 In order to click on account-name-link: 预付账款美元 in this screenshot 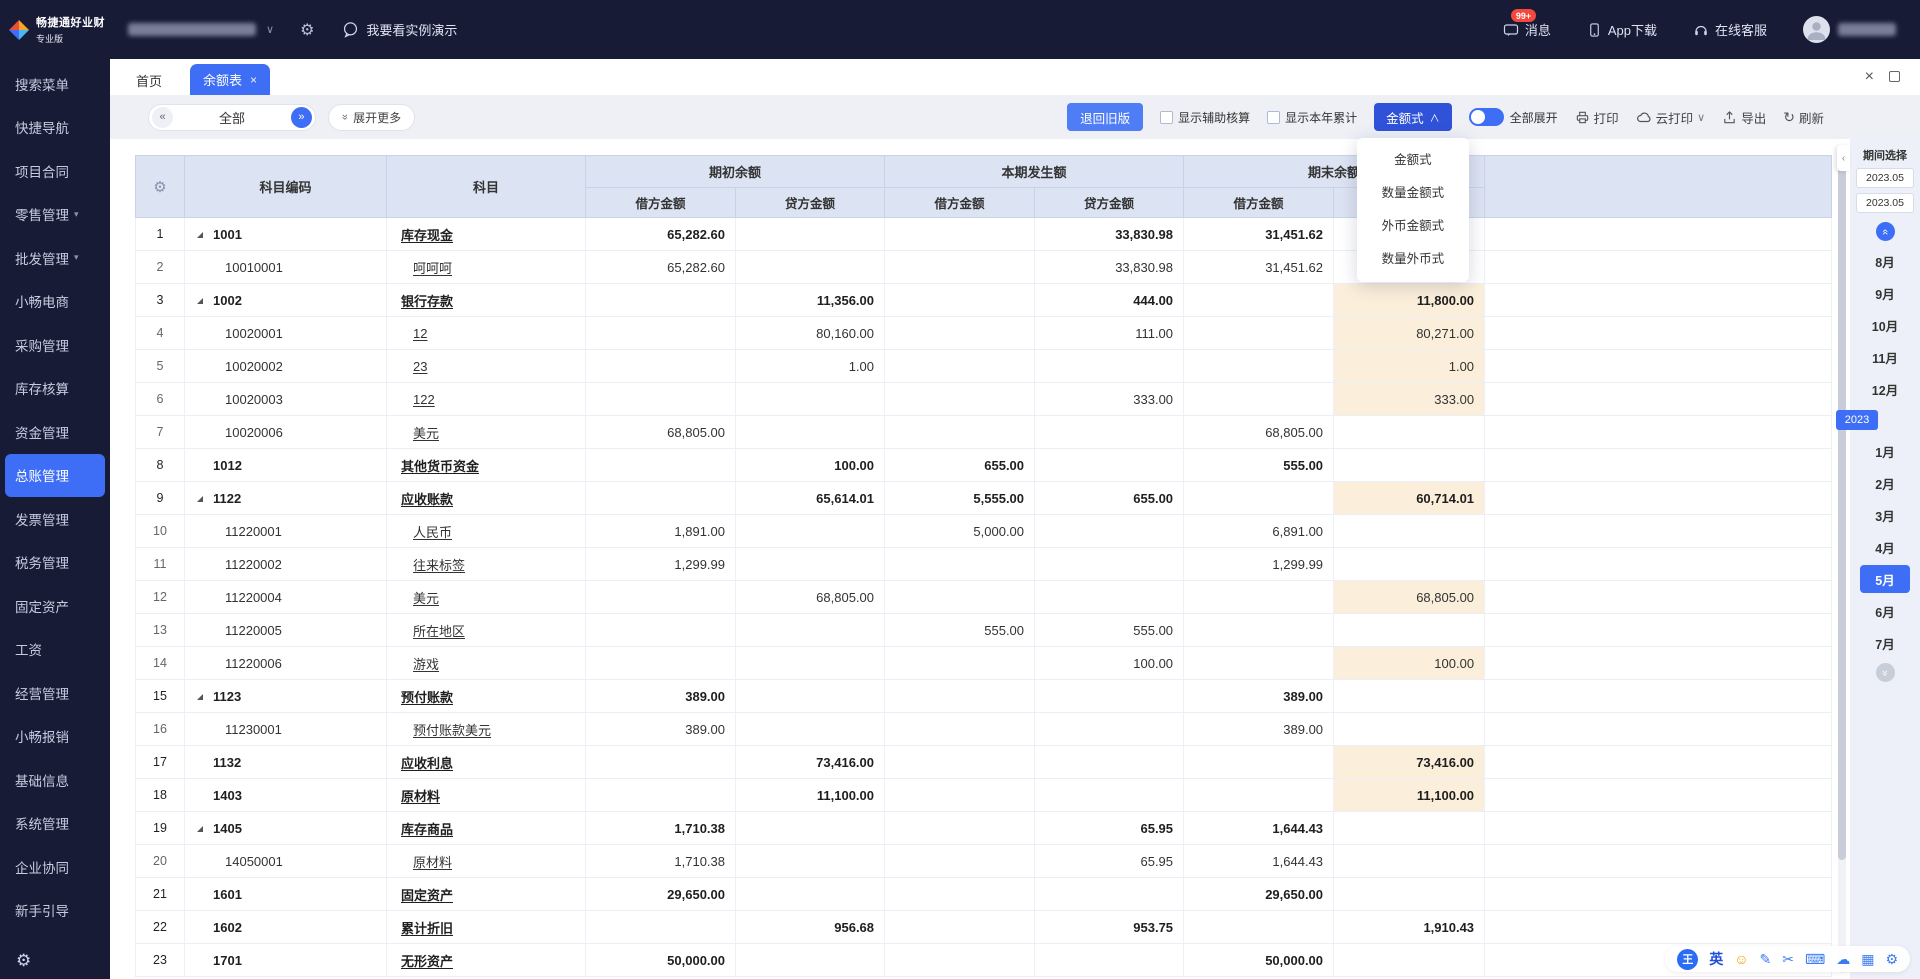, I will do `click(452, 730)`.